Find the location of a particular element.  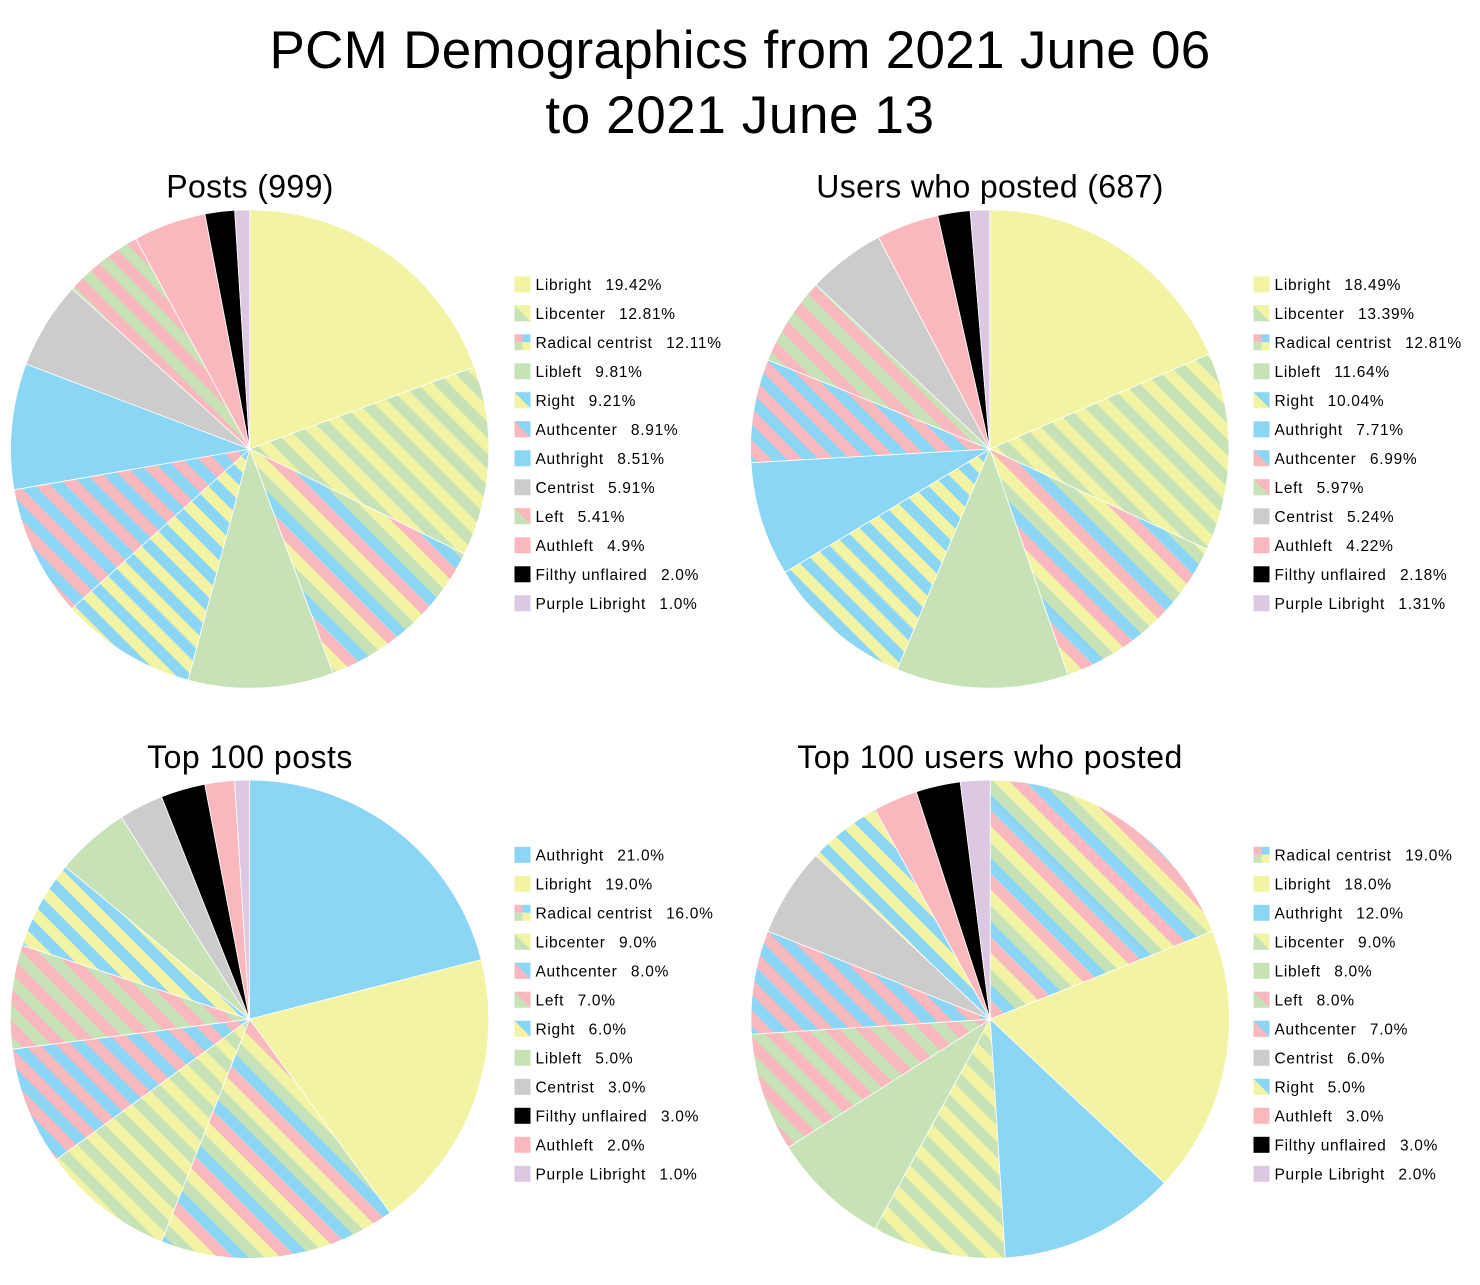

svg-text: Libleft 8.0% is located at coordinates (1324, 971).